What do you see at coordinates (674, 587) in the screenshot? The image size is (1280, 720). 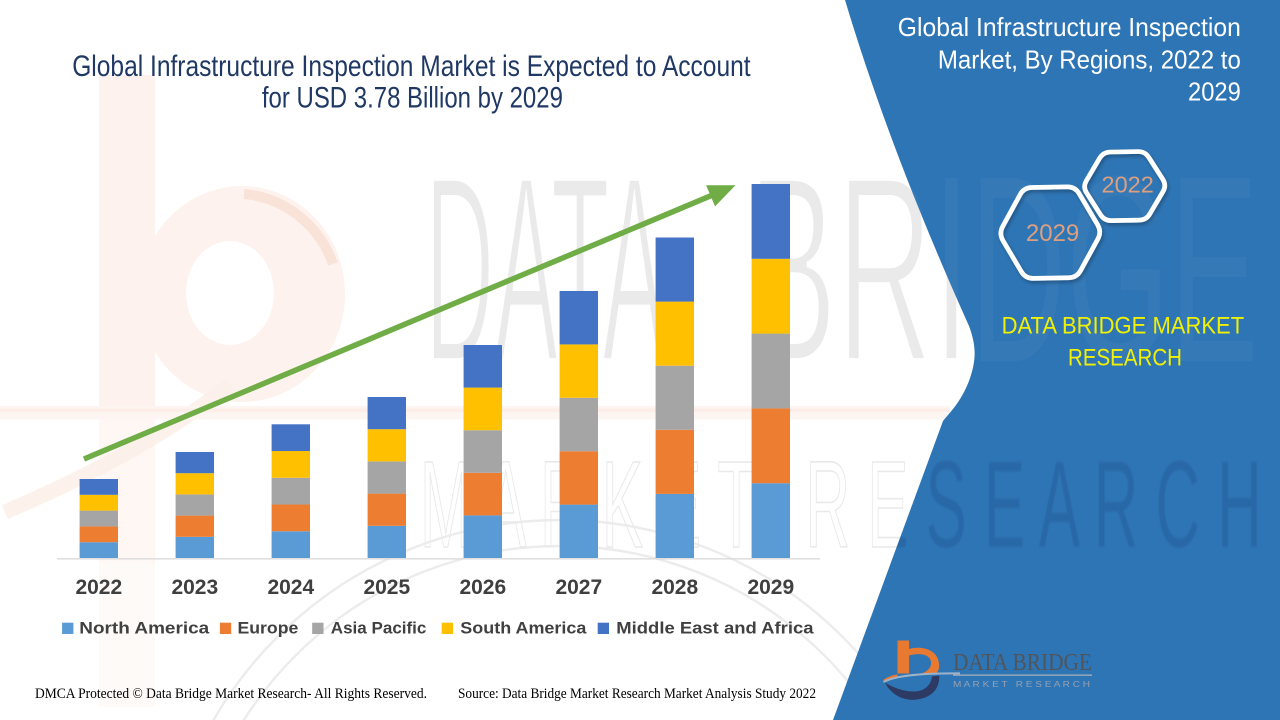 I see `svg-text: 2028` at bounding box center [674, 587].